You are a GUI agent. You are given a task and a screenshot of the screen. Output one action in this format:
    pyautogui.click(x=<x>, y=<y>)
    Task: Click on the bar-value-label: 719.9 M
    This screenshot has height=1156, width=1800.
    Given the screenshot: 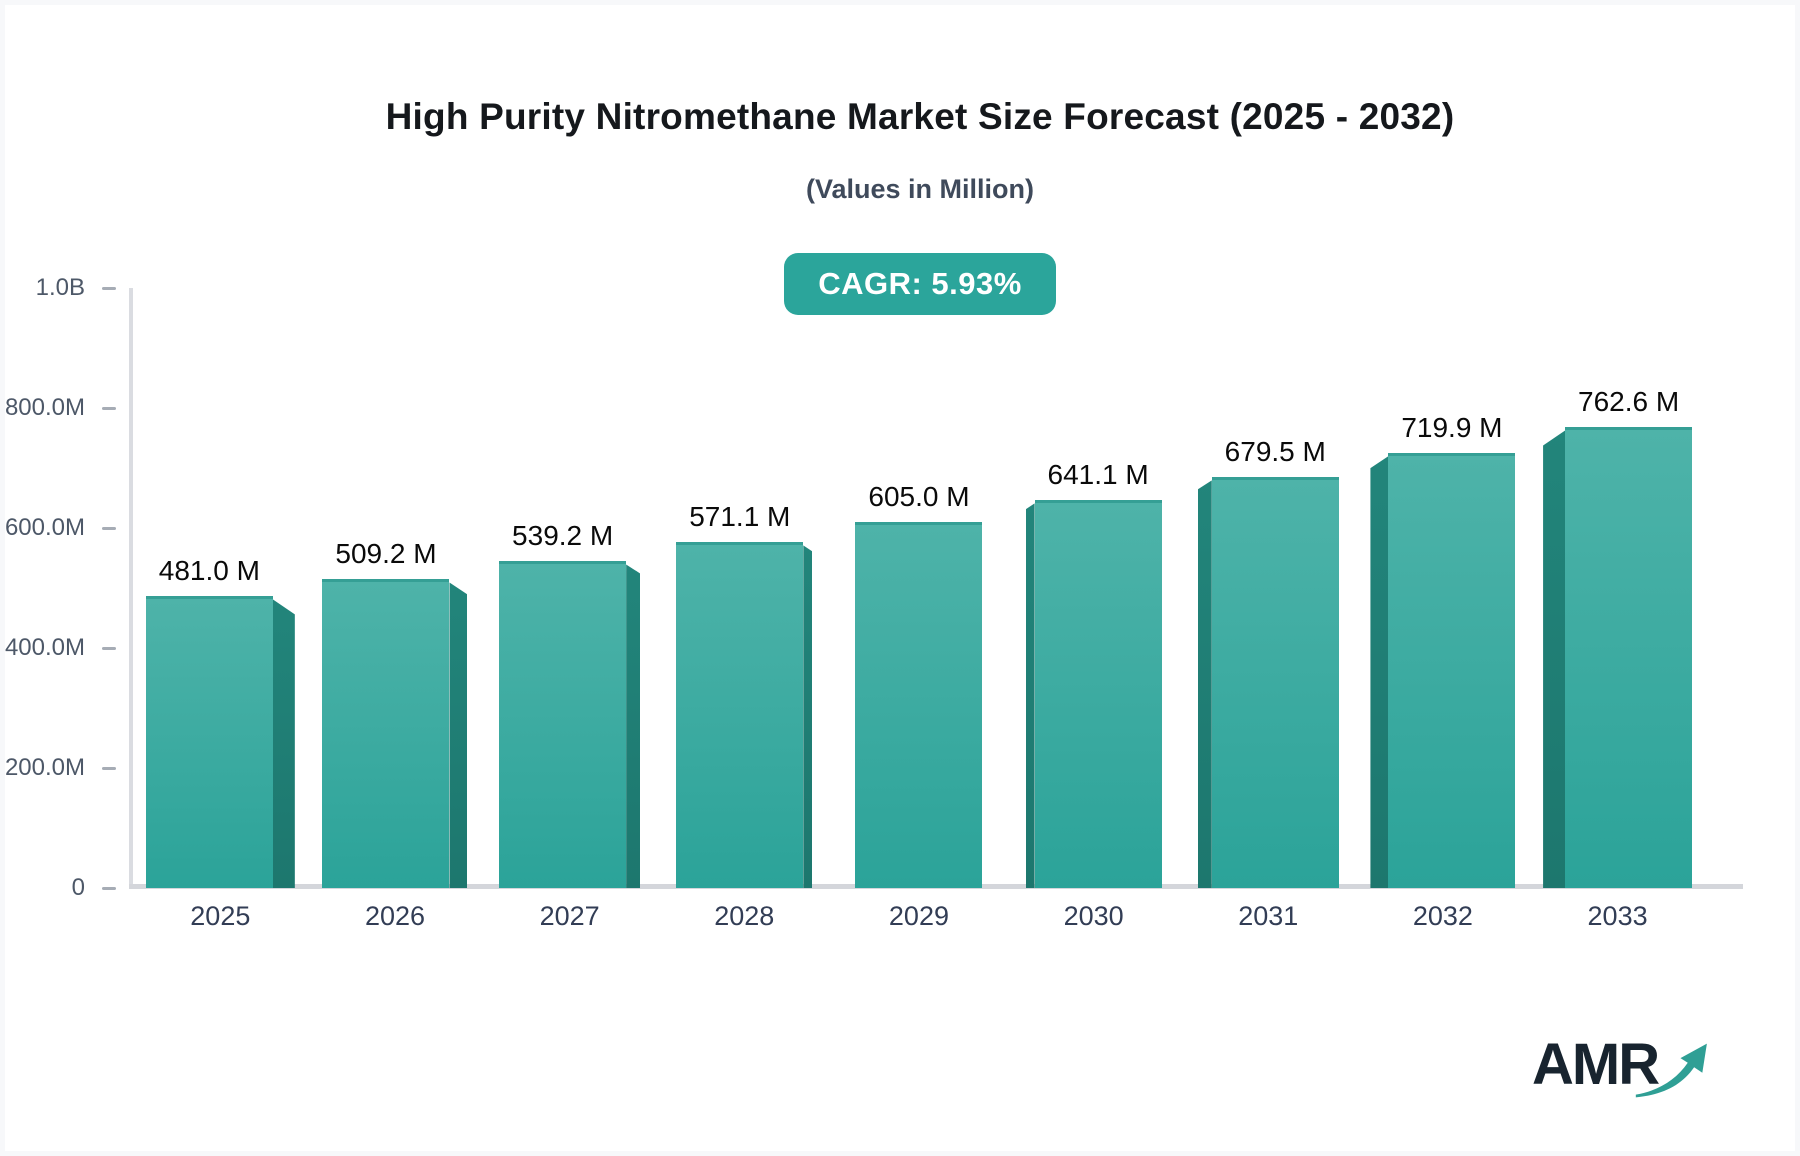 What is the action you would take?
    pyautogui.click(x=1452, y=428)
    